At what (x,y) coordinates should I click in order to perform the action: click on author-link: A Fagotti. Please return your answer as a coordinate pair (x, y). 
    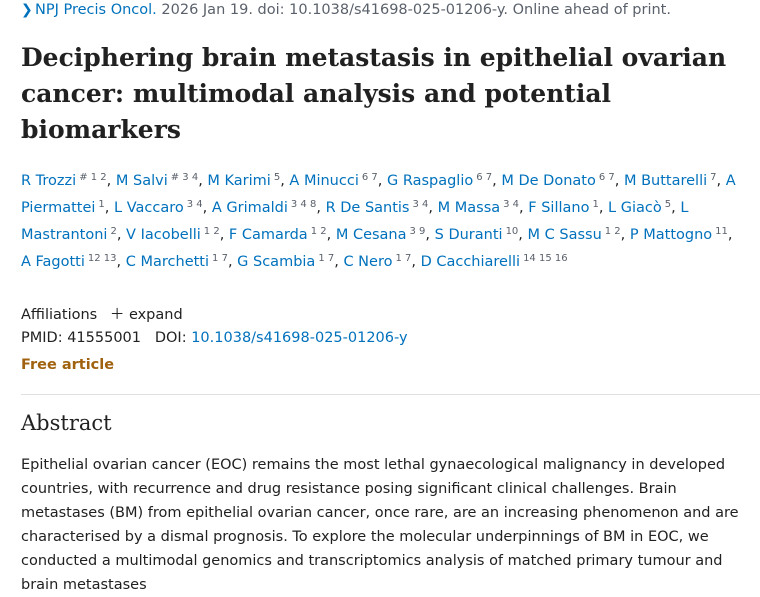
    Looking at the image, I should click on (53, 262).